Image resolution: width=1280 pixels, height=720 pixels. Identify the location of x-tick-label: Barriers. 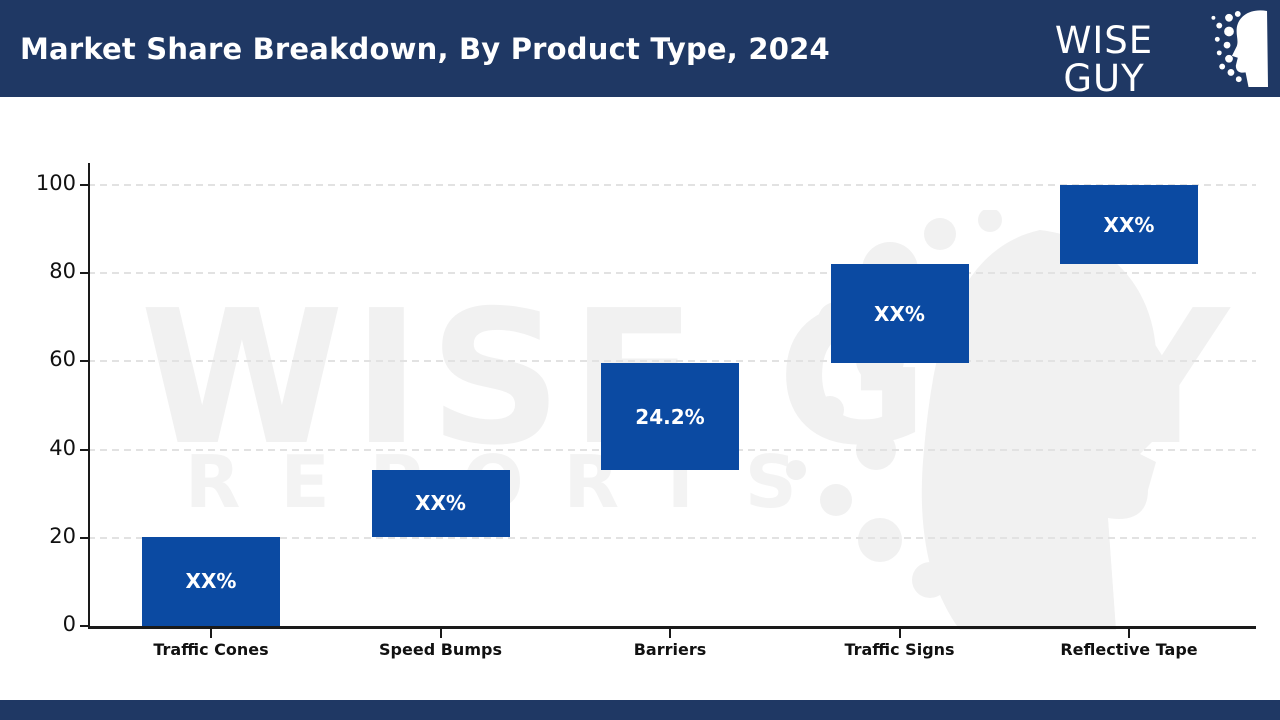
(670, 649).